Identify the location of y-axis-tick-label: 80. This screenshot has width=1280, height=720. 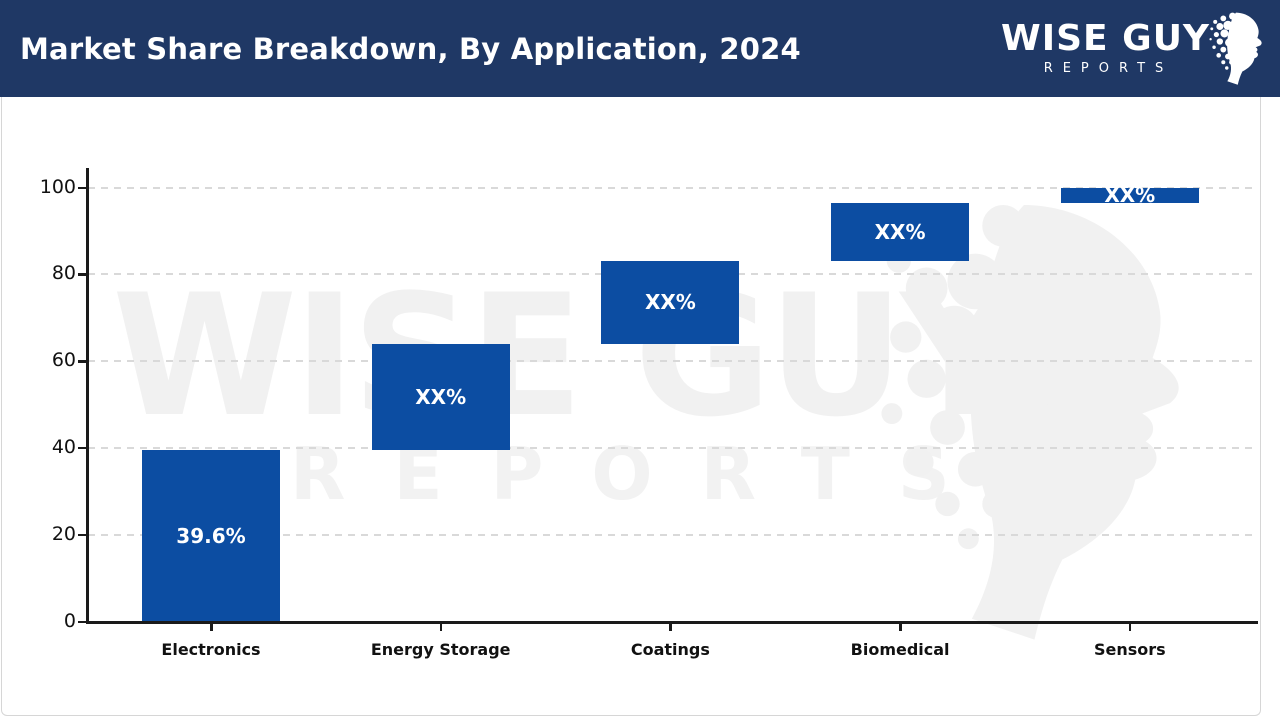
(63, 273).